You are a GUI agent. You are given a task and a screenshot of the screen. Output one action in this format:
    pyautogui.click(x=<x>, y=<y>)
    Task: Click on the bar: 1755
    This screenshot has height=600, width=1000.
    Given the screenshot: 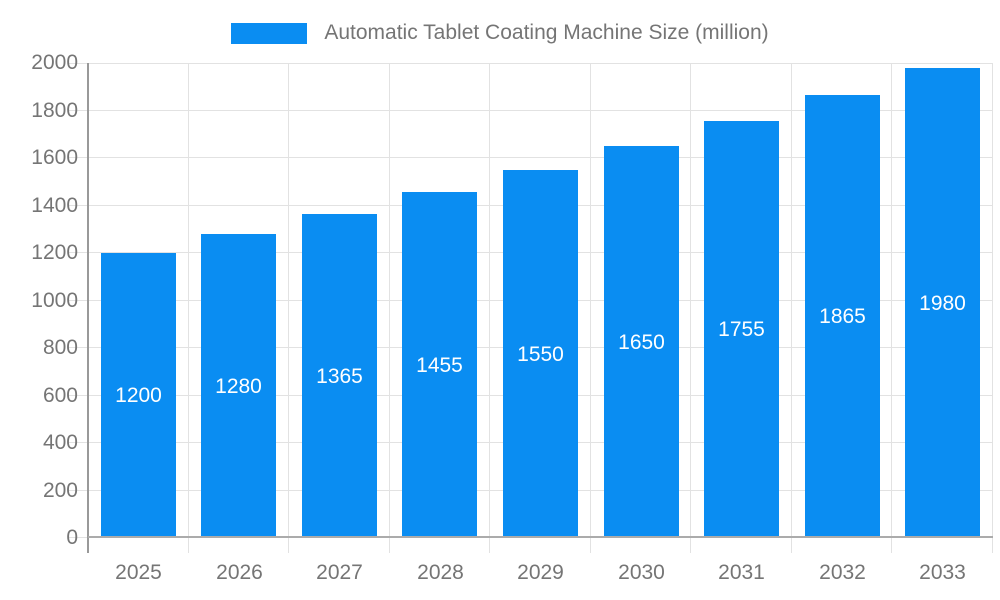 What is the action you would take?
    pyautogui.click(x=741, y=329)
    